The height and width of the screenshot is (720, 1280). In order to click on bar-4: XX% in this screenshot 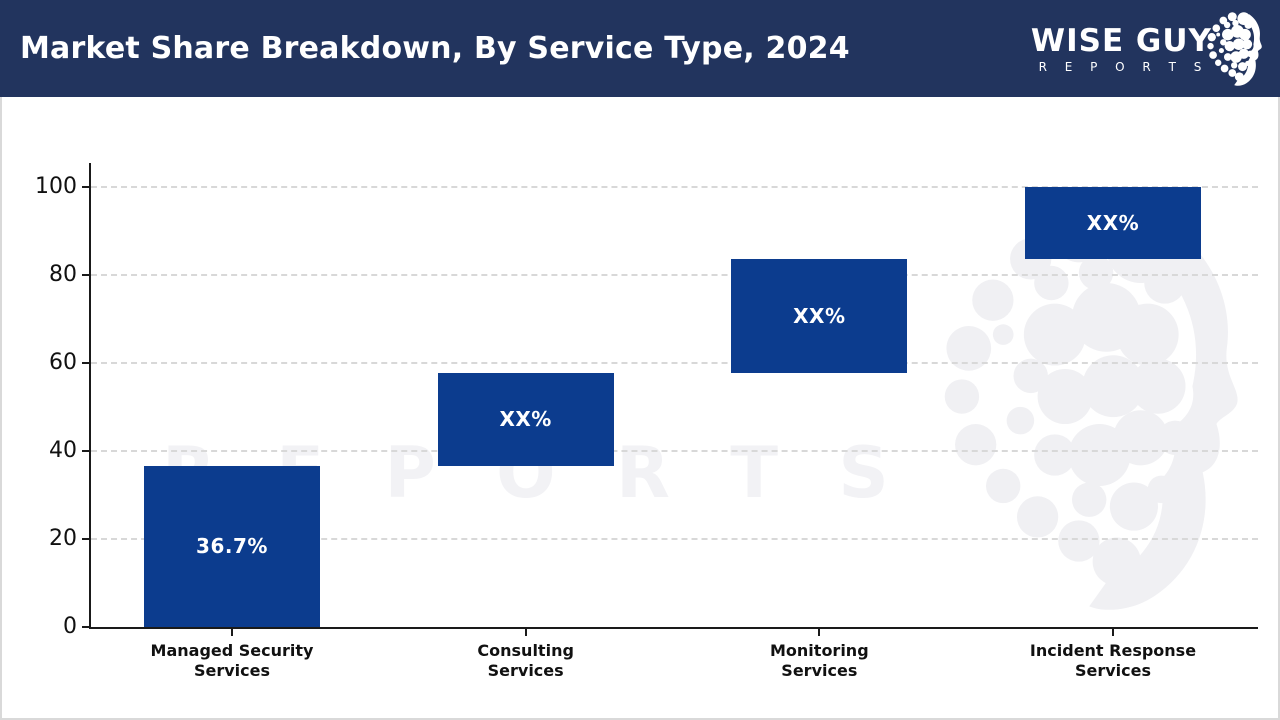, I will do `click(1113, 223)`.